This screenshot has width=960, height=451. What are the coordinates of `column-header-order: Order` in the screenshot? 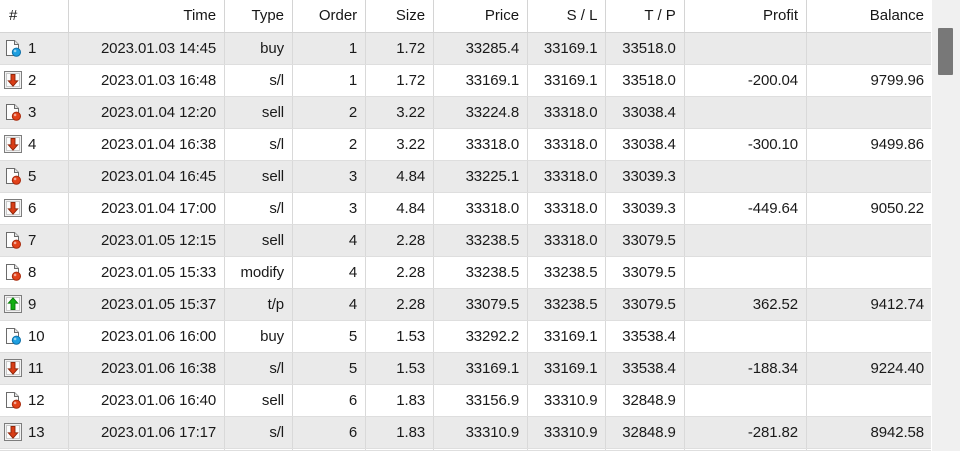 It's located at (329, 16).